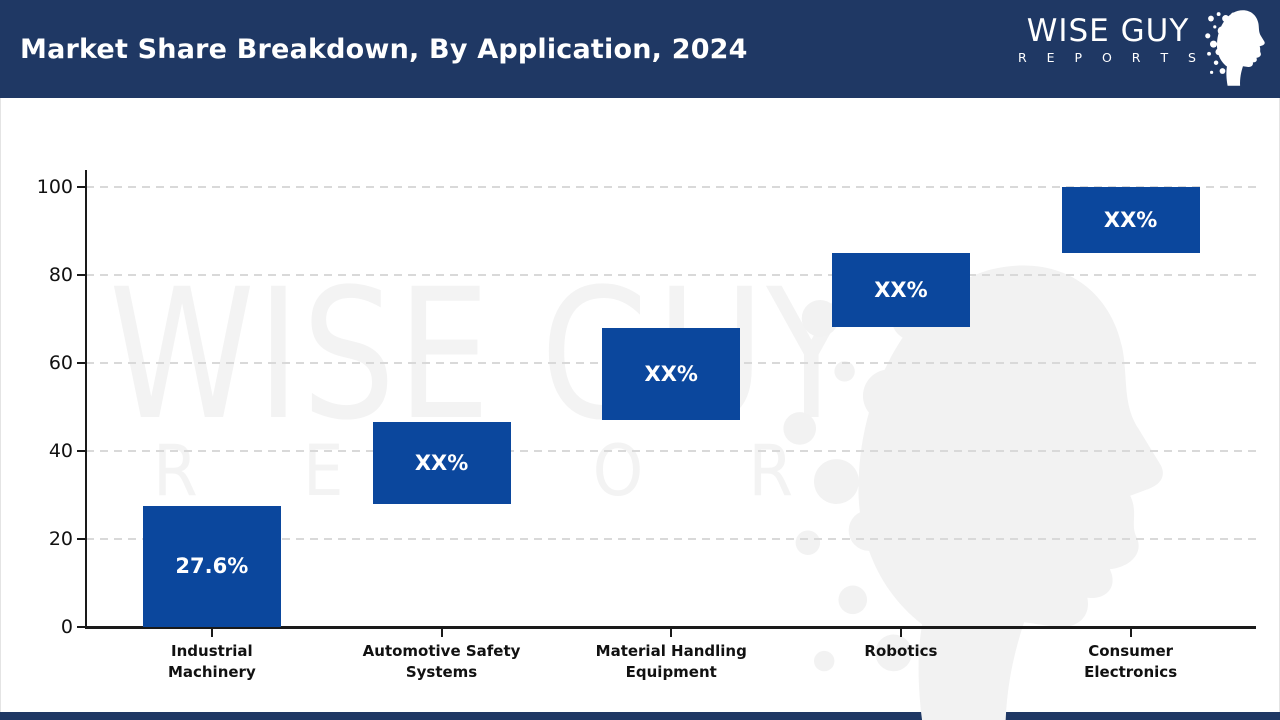 This screenshot has width=1280, height=720. I want to click on category-label-line: Material Handling, so click(671, 651).